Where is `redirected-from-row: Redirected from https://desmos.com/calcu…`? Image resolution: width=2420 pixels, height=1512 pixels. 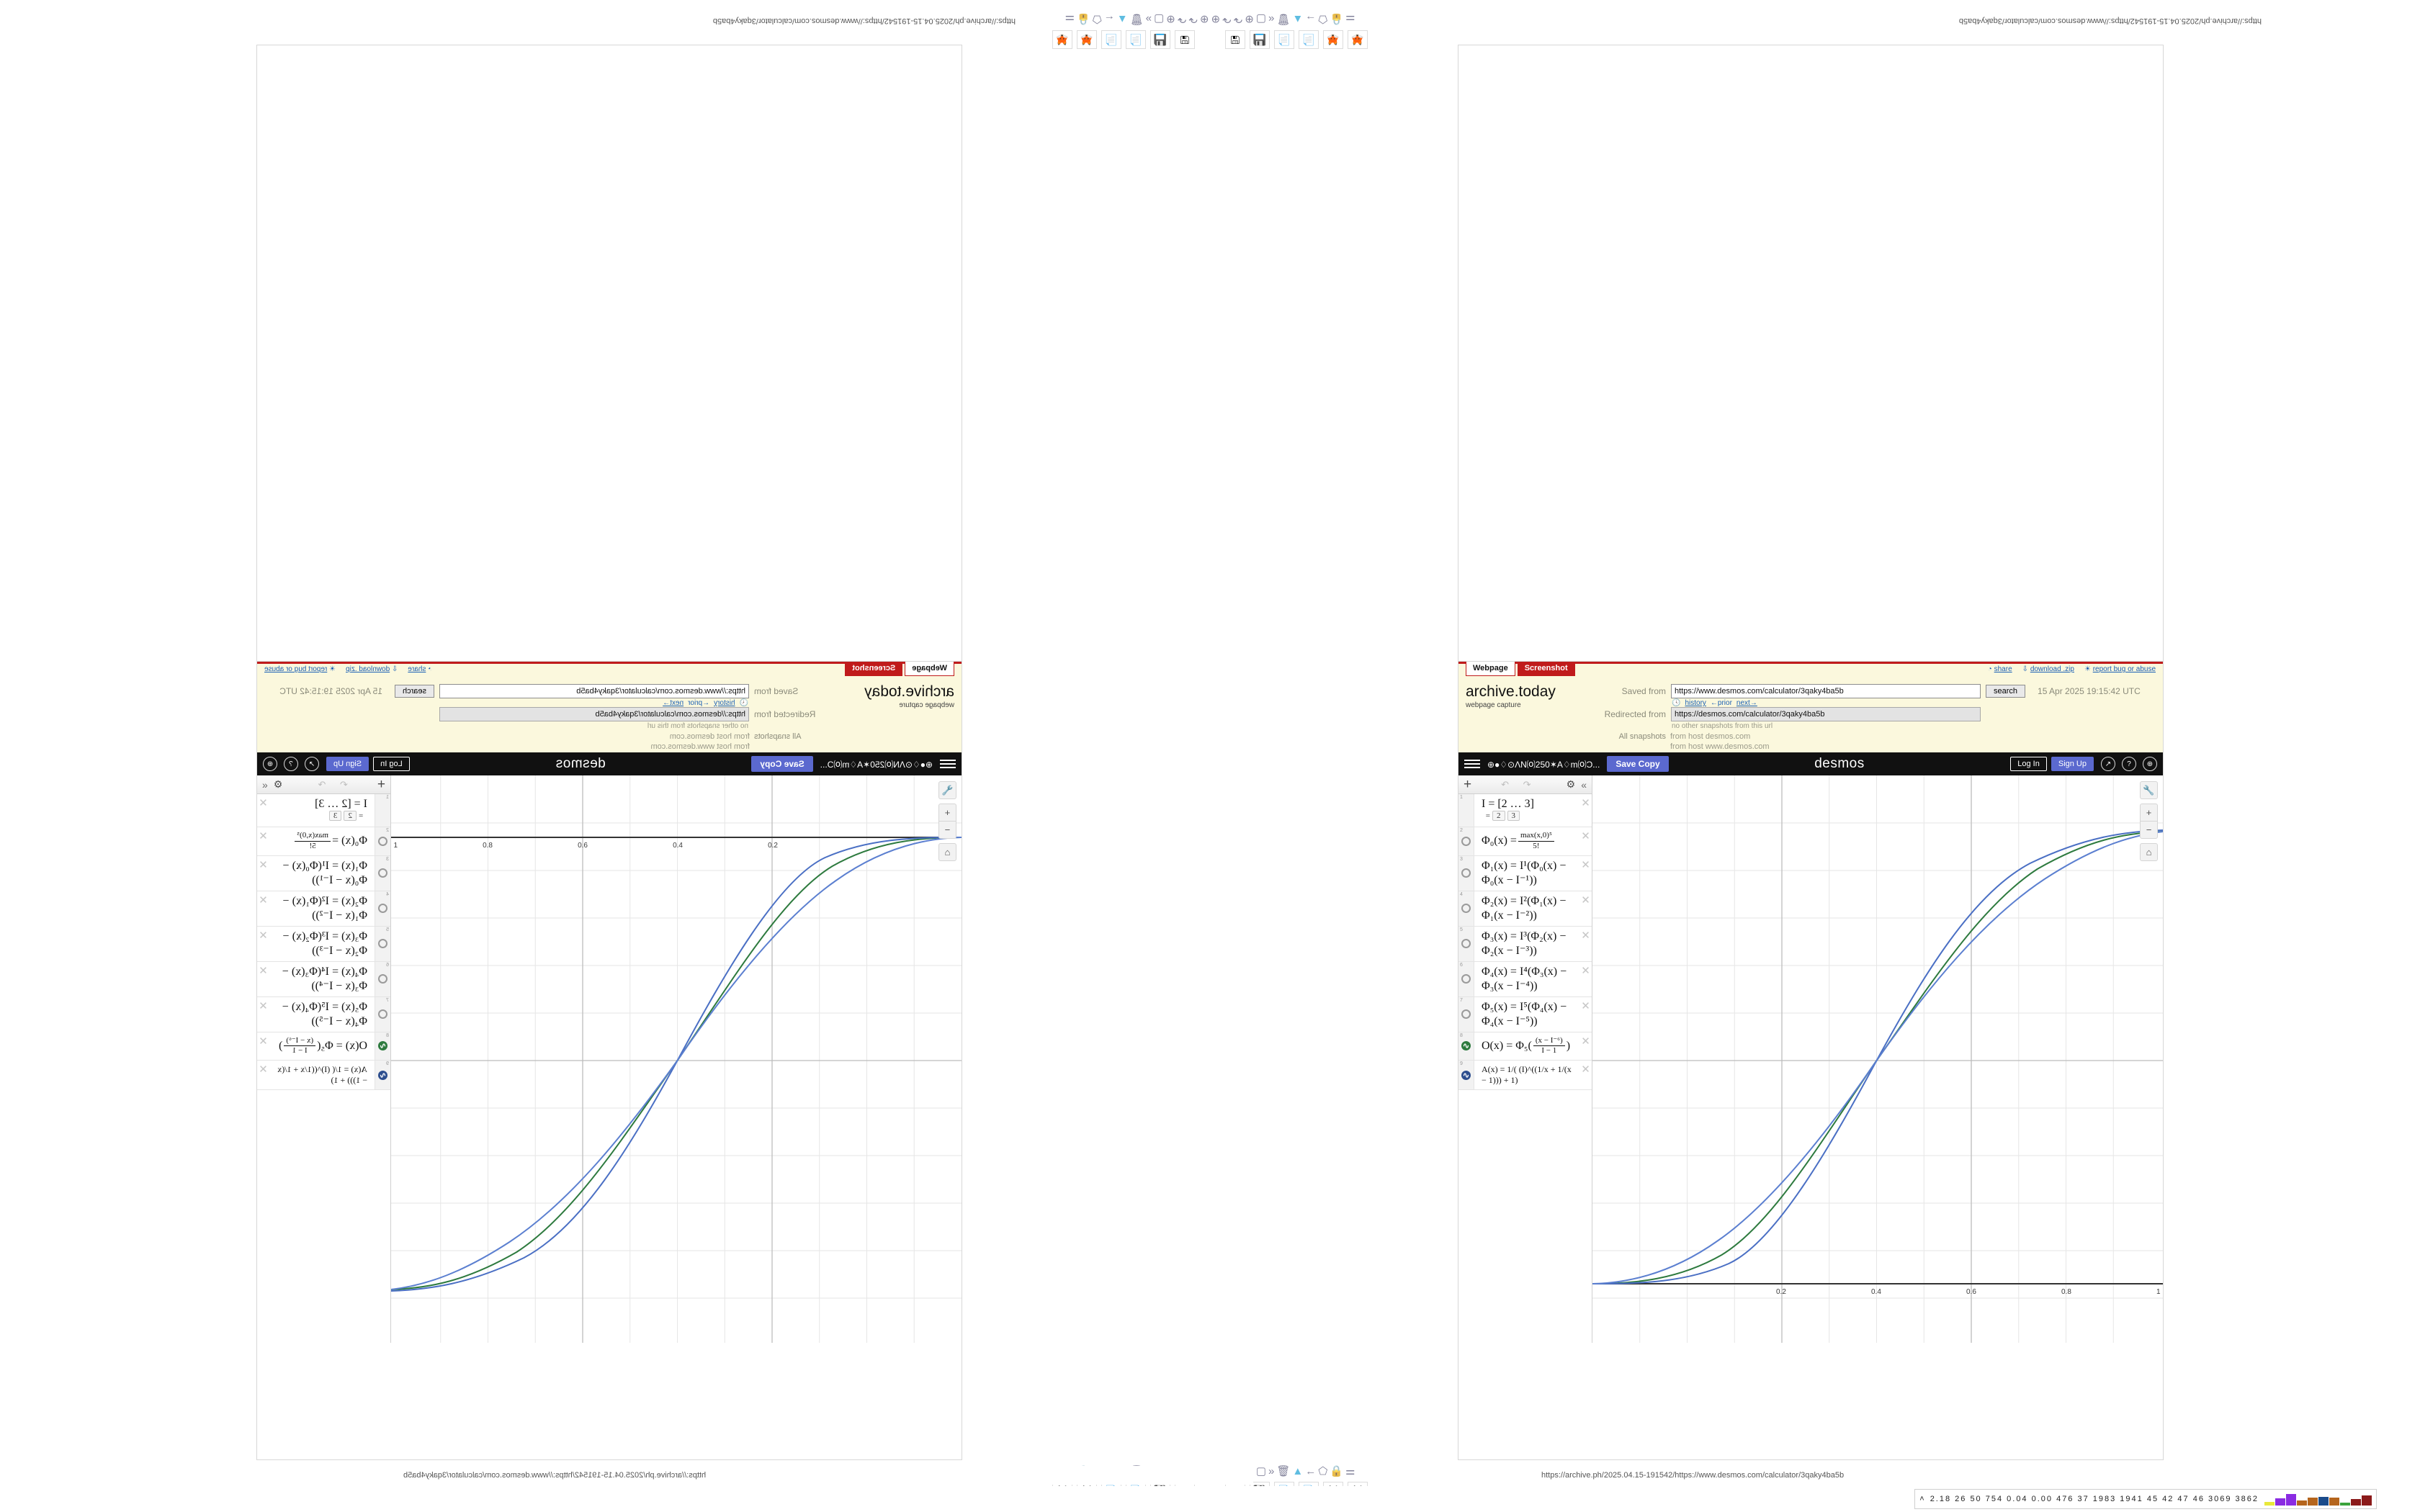
redirected-from-row: Redirected from https://desmos.com/calcu… is located at coordinates (548, 714).